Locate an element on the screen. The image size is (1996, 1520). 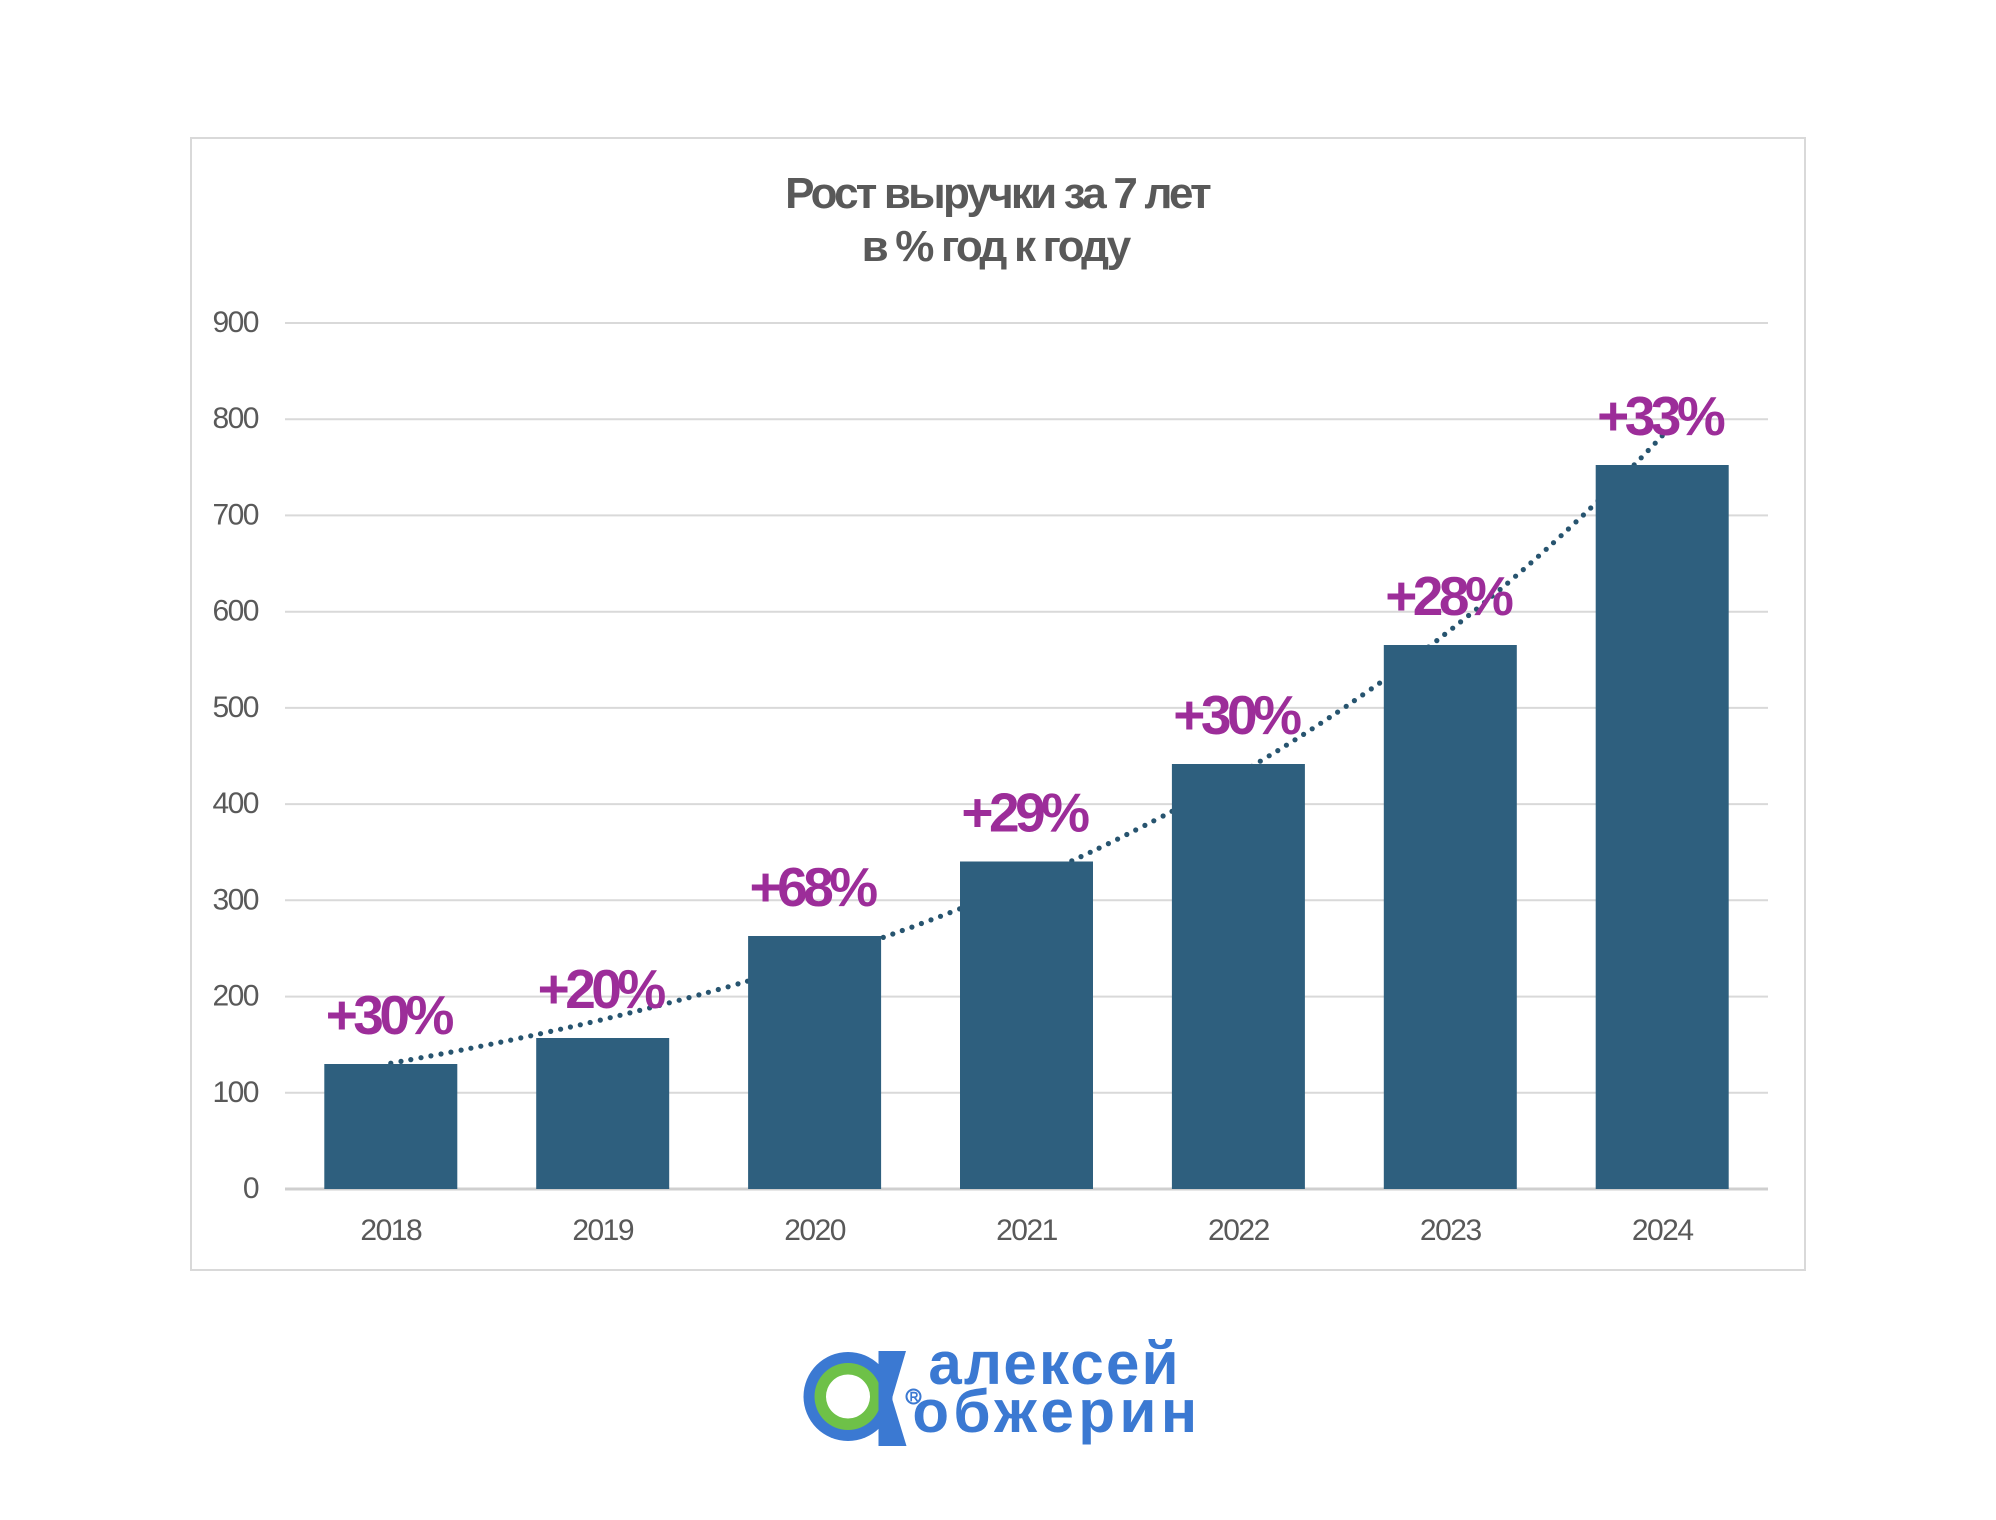
svg-text: 800 is located at coordinates (235, 418).